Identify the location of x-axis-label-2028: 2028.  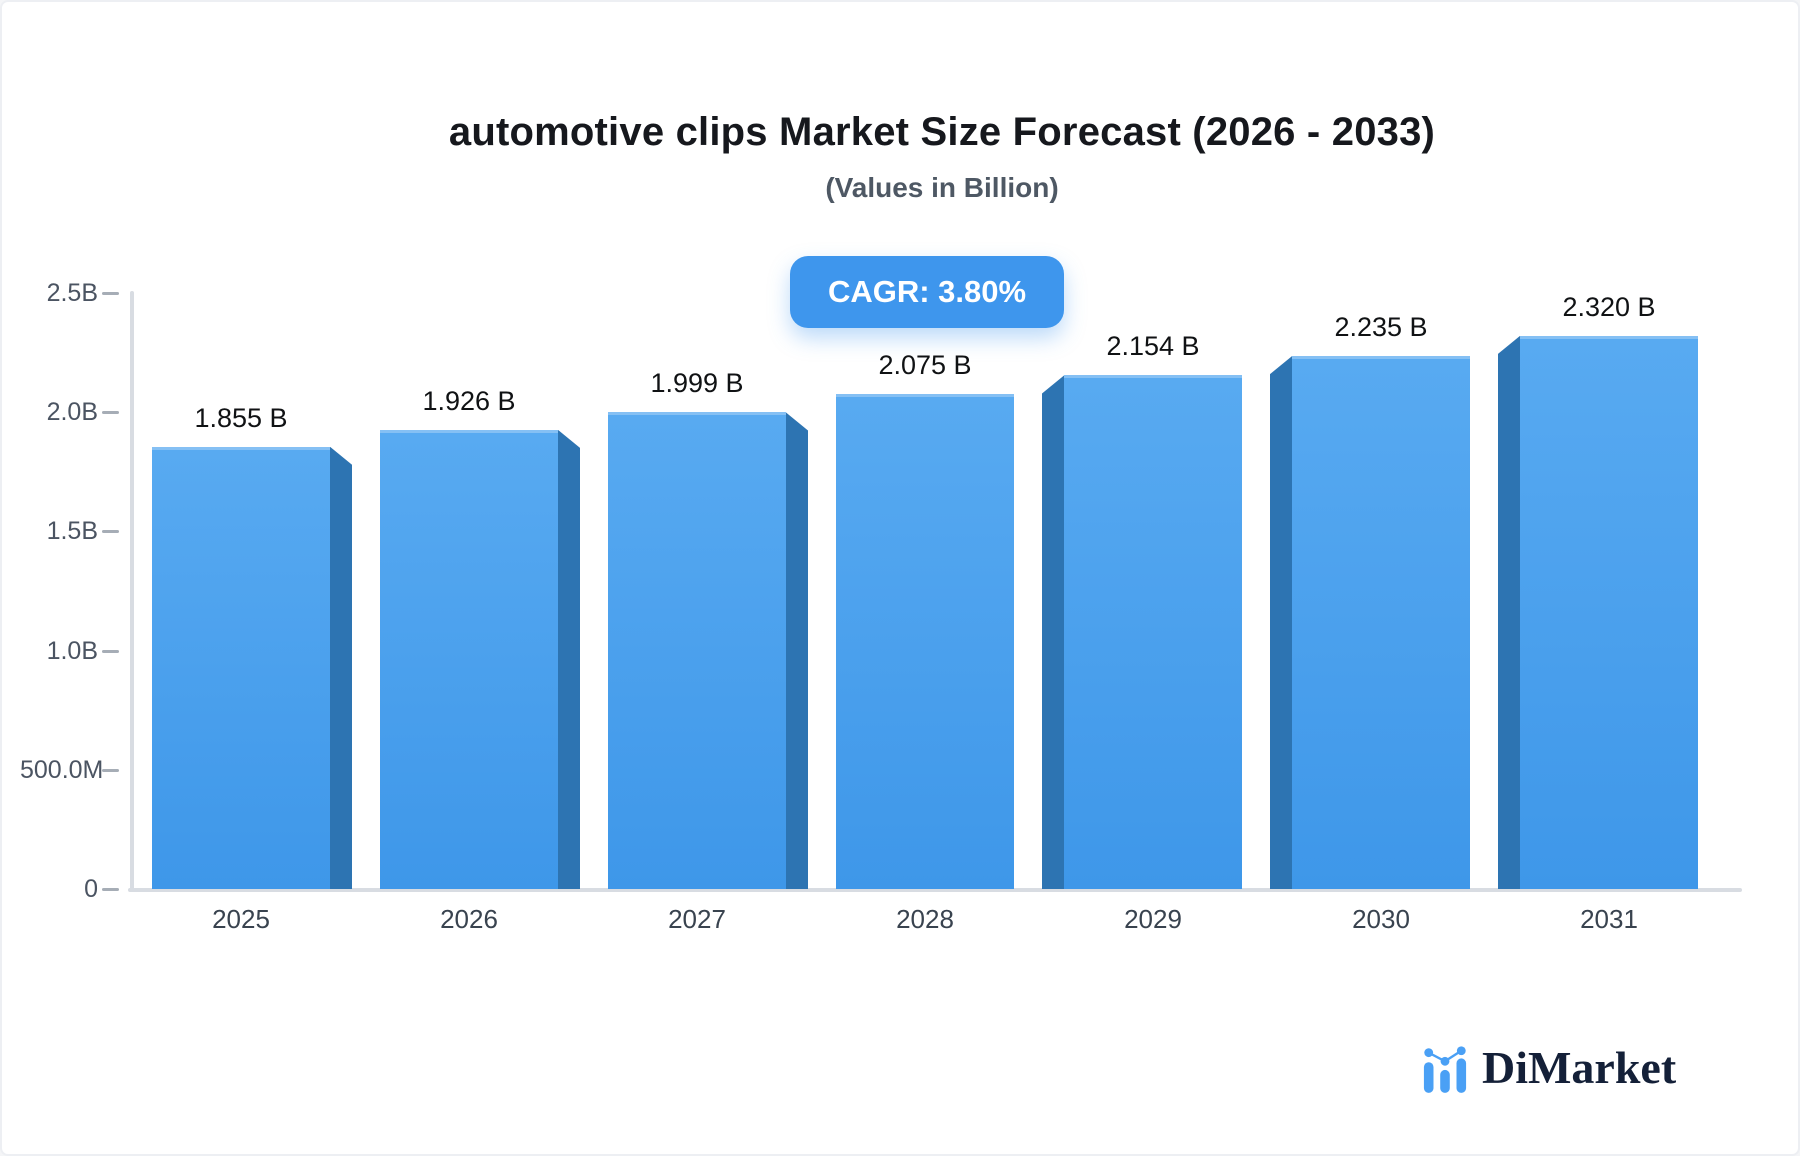
(925, 919).